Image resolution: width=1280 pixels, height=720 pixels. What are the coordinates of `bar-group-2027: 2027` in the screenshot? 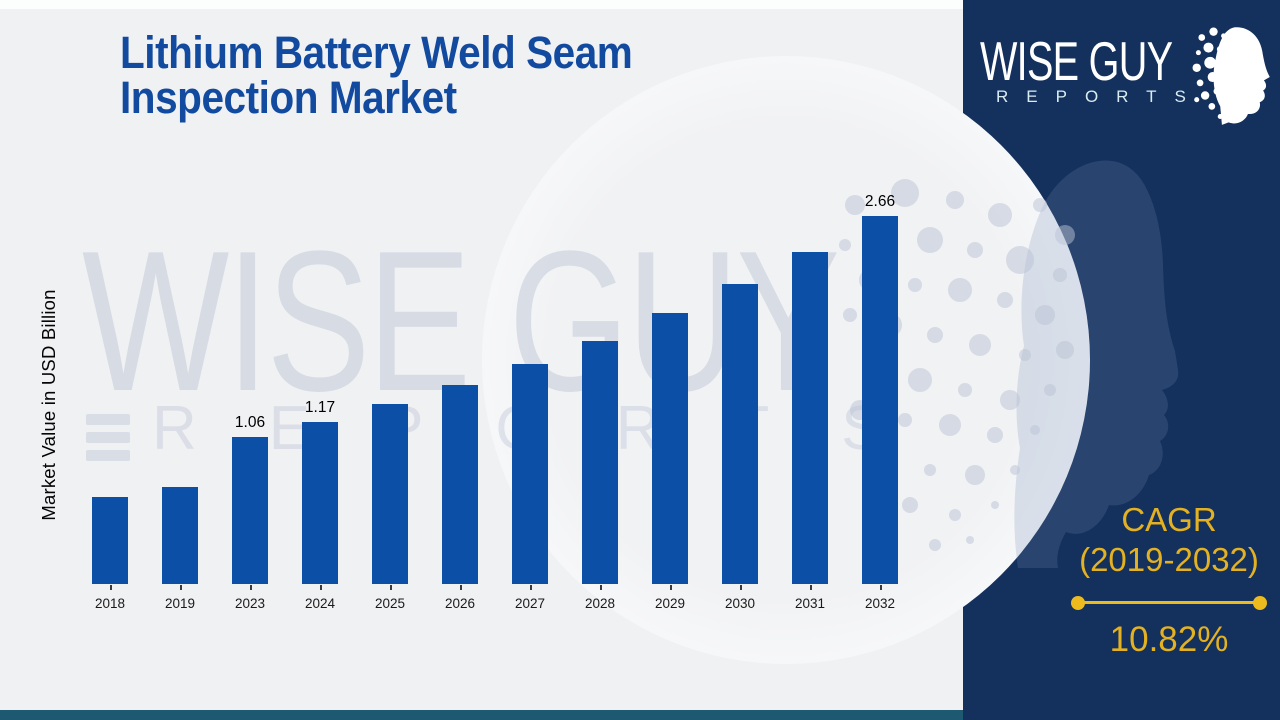 It's located at (530, 400).